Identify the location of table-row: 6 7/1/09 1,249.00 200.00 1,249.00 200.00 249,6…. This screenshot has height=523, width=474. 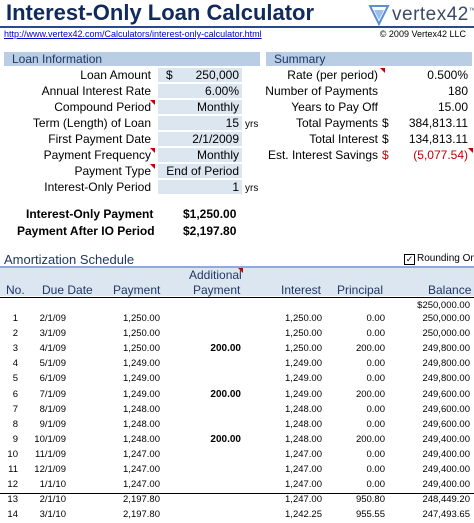
(237, 396).